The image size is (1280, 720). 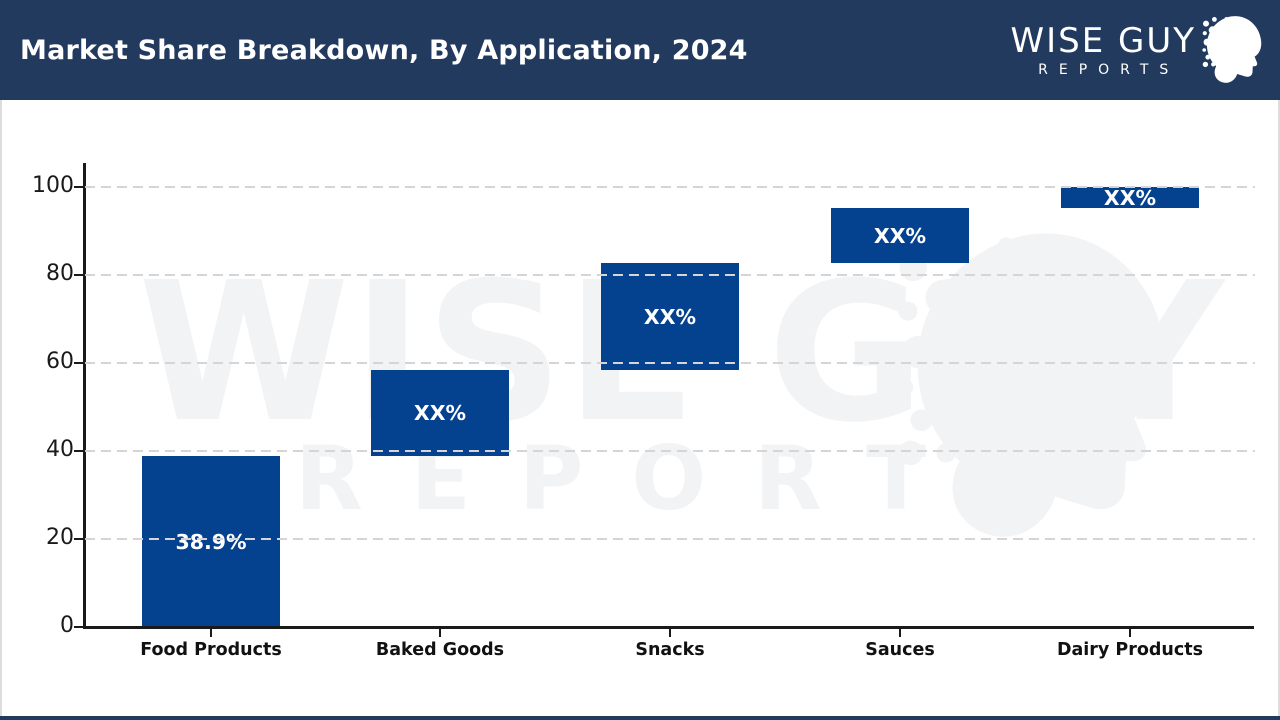 I want to click on x-axis-line, so click(x=668, y=627).